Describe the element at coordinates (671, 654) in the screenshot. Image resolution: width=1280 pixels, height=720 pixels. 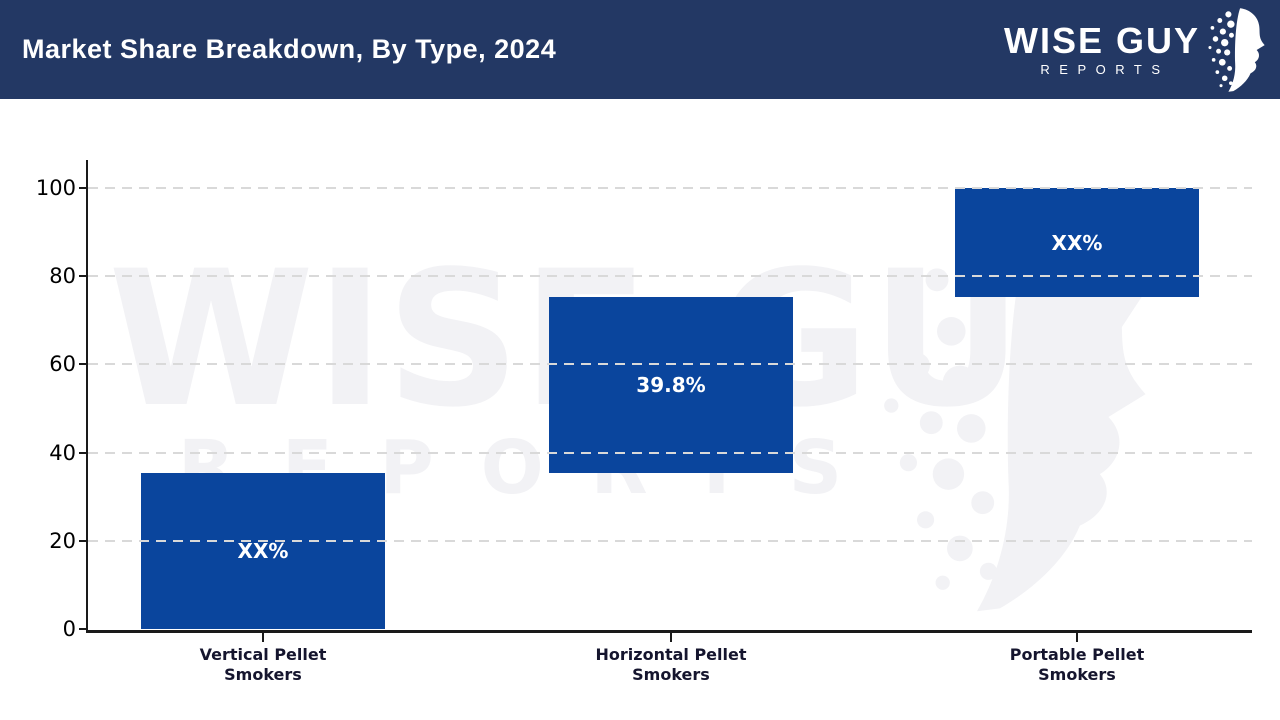
I see `x-category-label-line: Horizontal Pellet` at that location.